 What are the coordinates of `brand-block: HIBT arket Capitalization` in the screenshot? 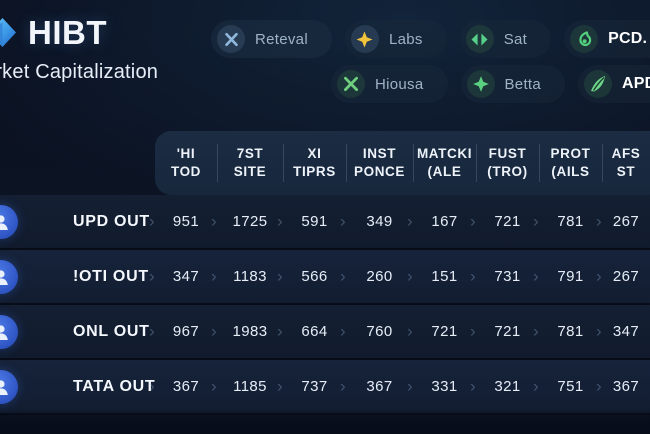 It's located at (79, 50).